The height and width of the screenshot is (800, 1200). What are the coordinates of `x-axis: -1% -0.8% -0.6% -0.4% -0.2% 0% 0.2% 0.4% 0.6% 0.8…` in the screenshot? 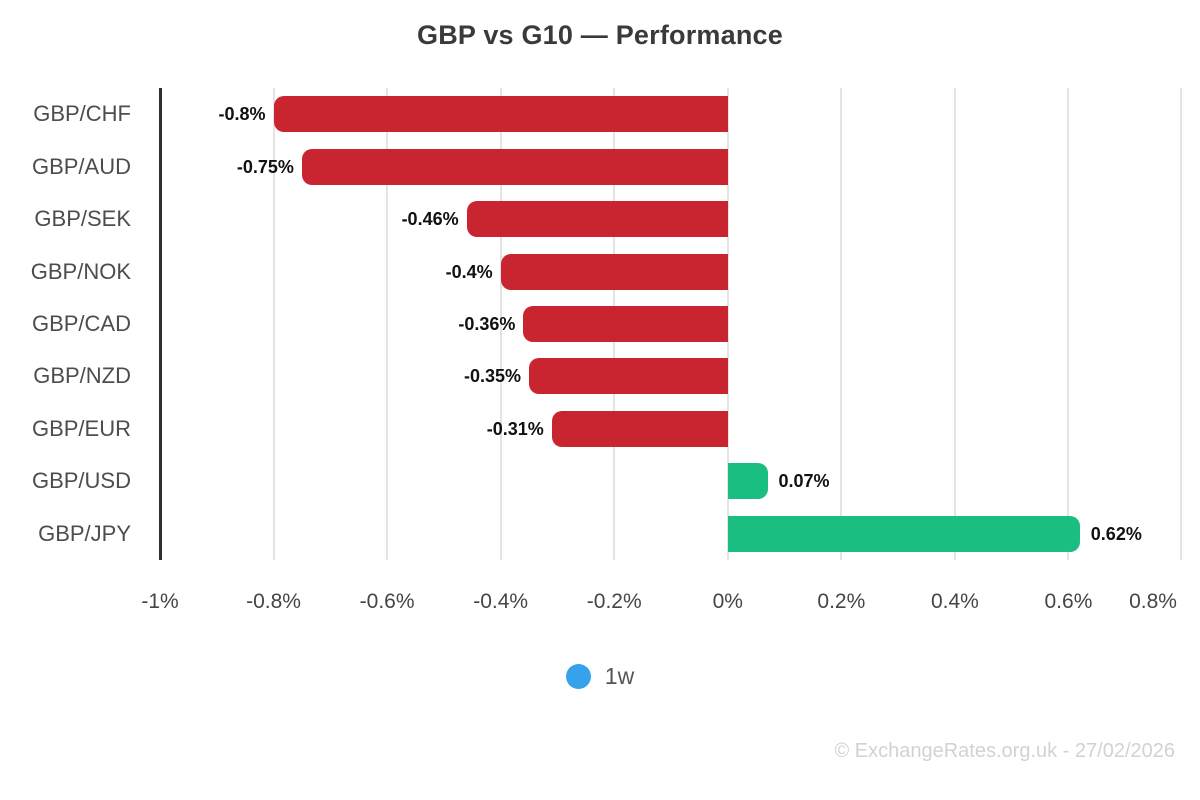 It's located at (600, 605).